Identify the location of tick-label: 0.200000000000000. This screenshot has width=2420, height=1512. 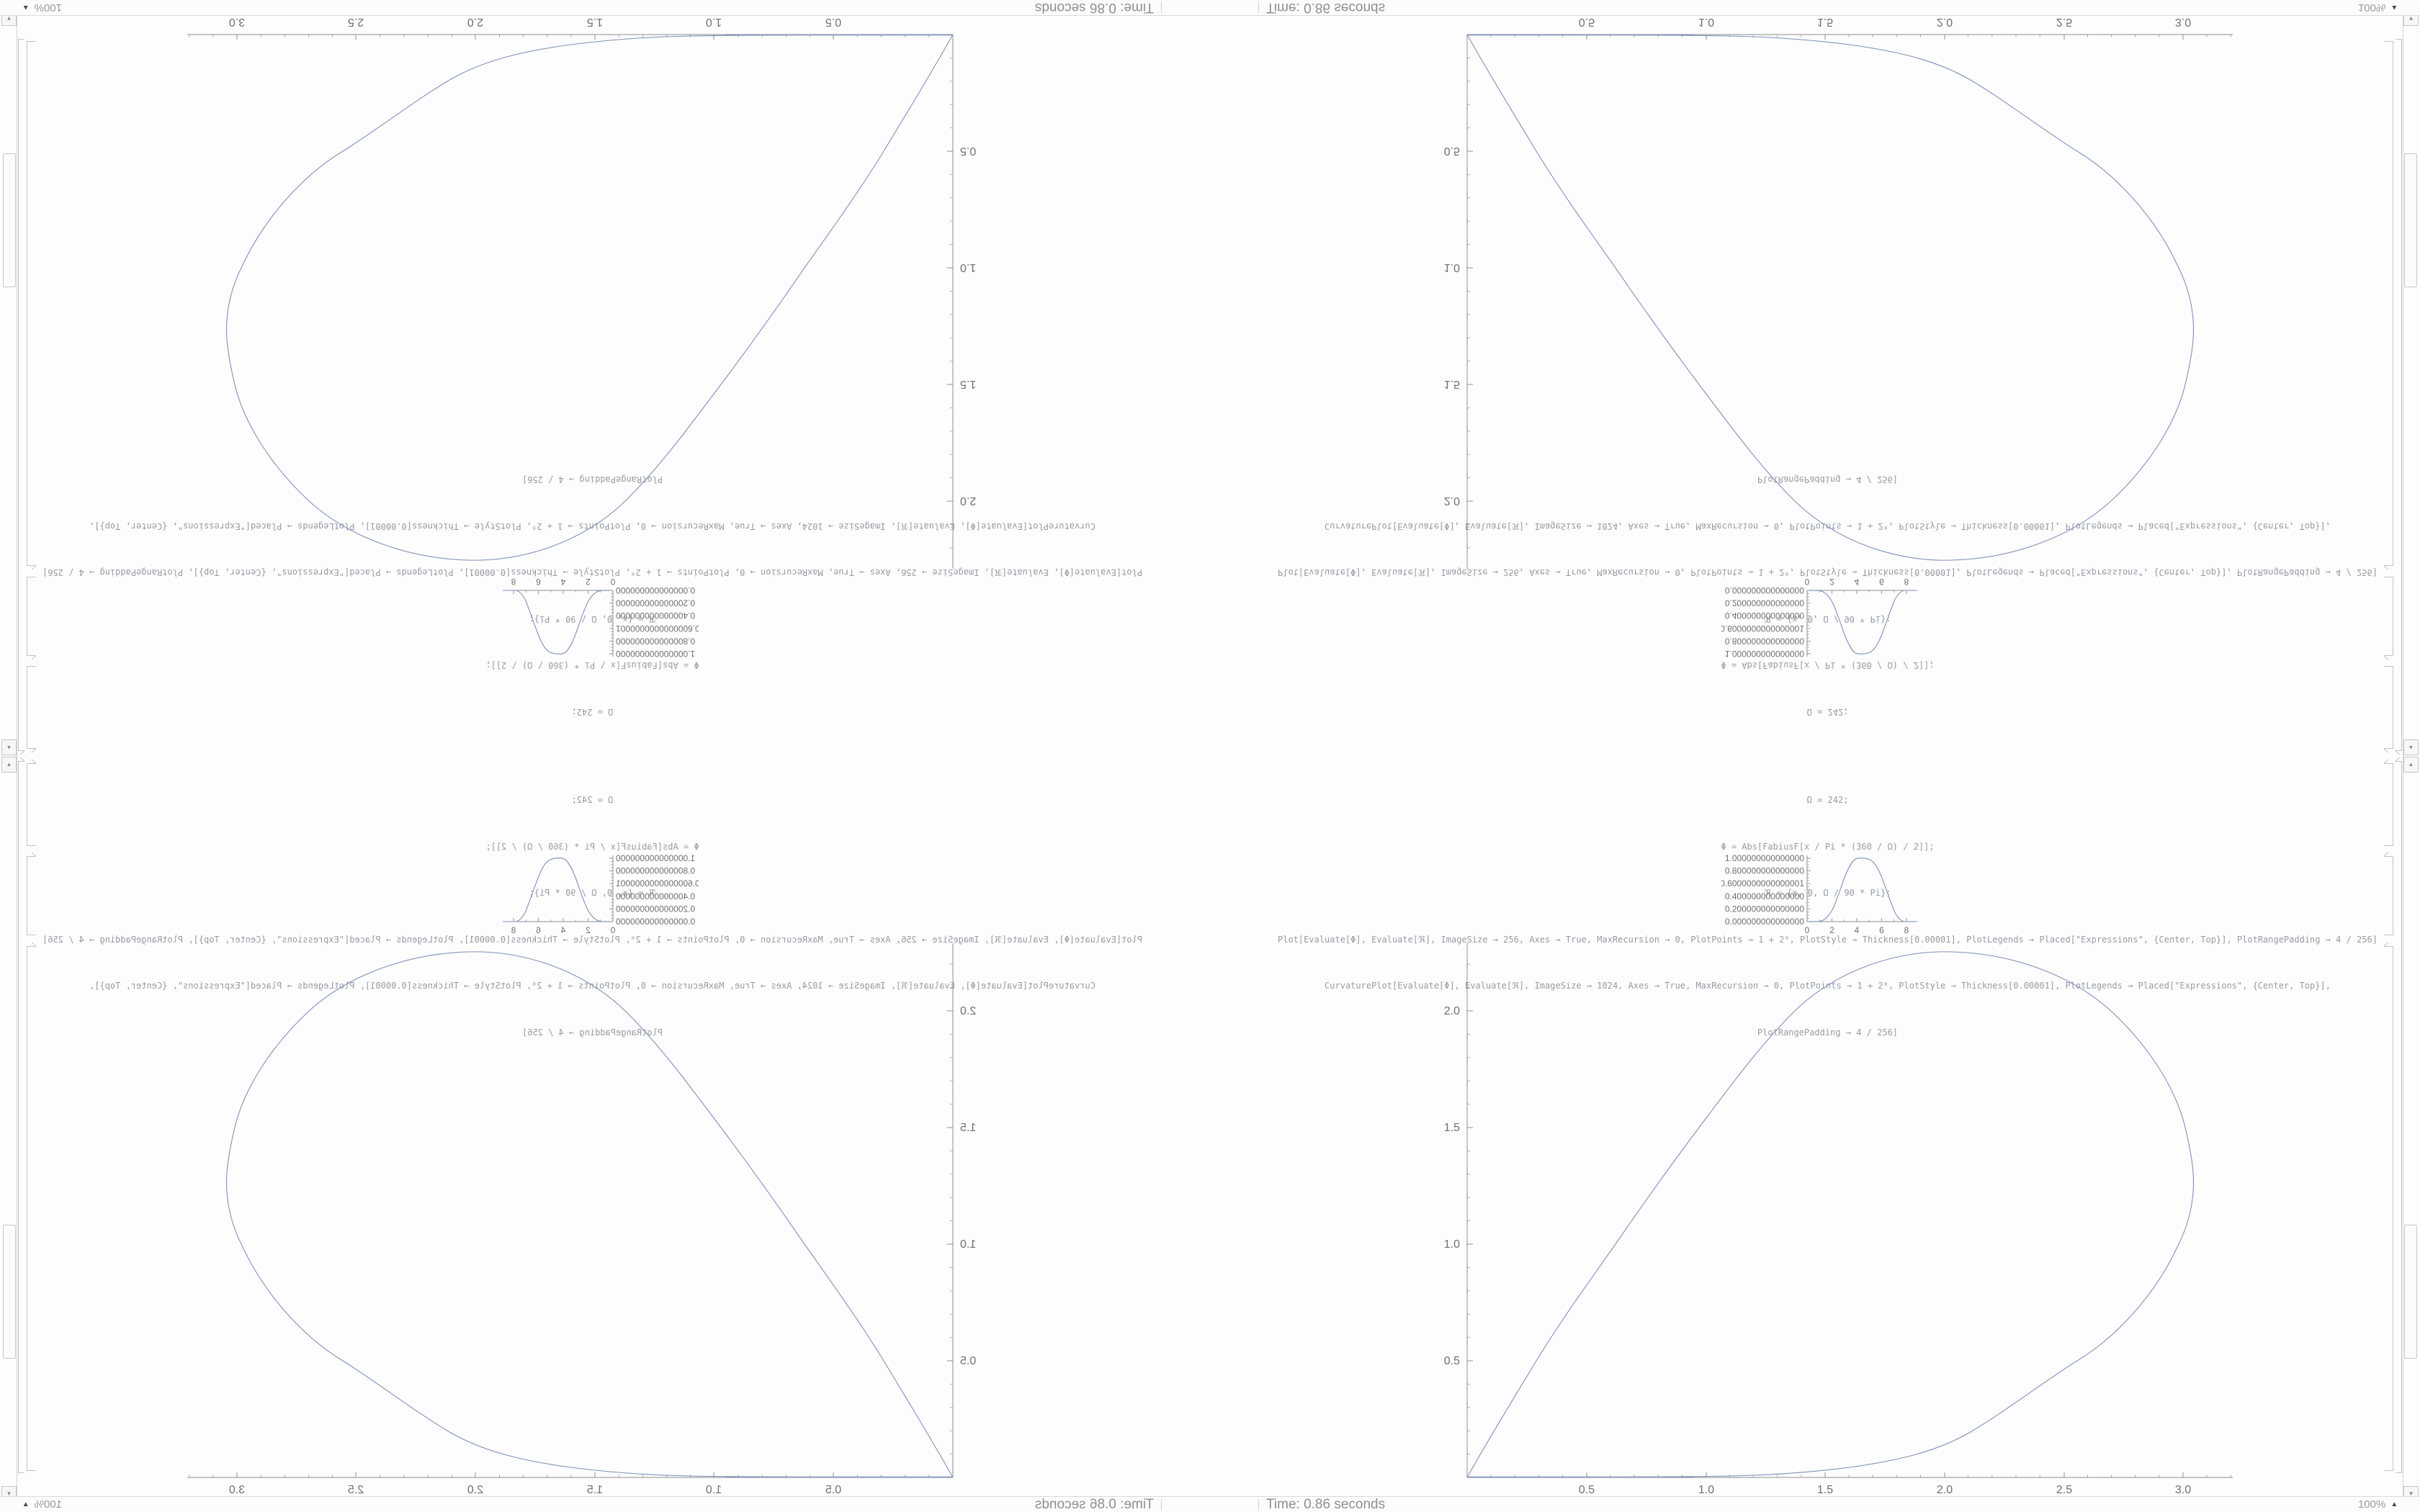
(1764, 909).